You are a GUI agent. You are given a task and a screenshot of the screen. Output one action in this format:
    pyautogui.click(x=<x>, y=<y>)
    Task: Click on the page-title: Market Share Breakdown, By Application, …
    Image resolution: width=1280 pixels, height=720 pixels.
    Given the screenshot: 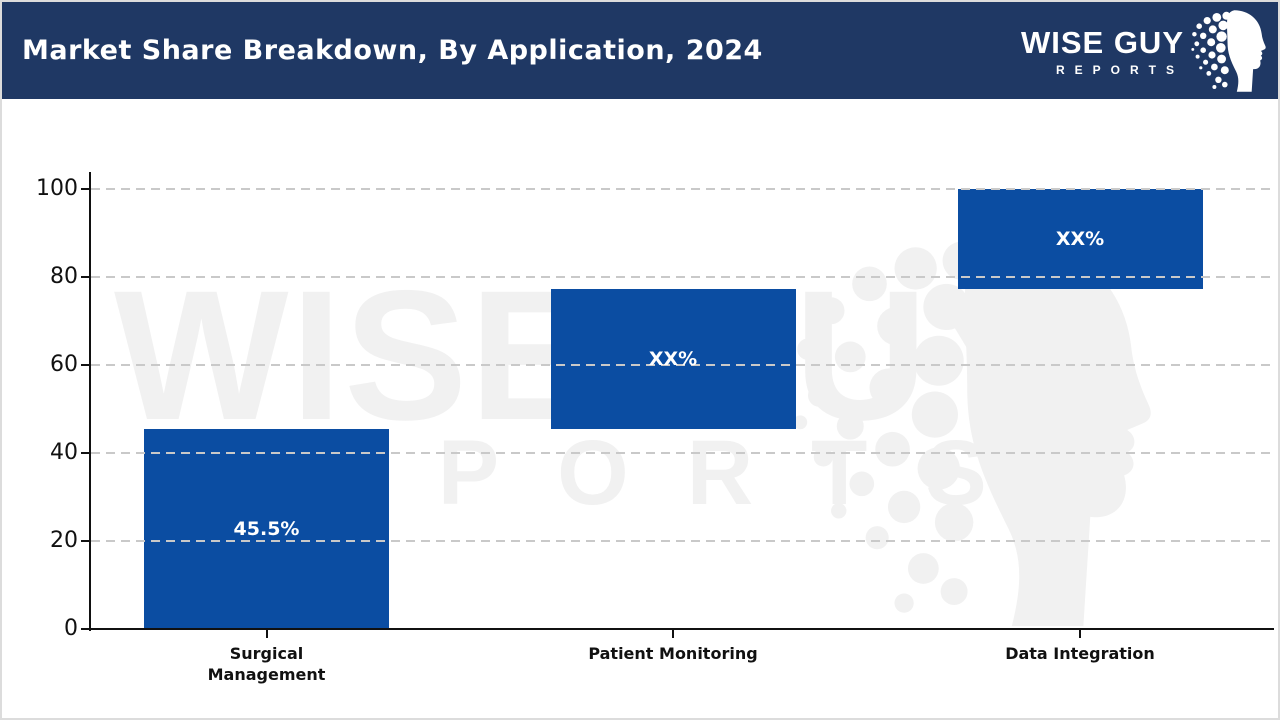 What is the action you would take?
    pyautogui.click(x=392, y=50)
    